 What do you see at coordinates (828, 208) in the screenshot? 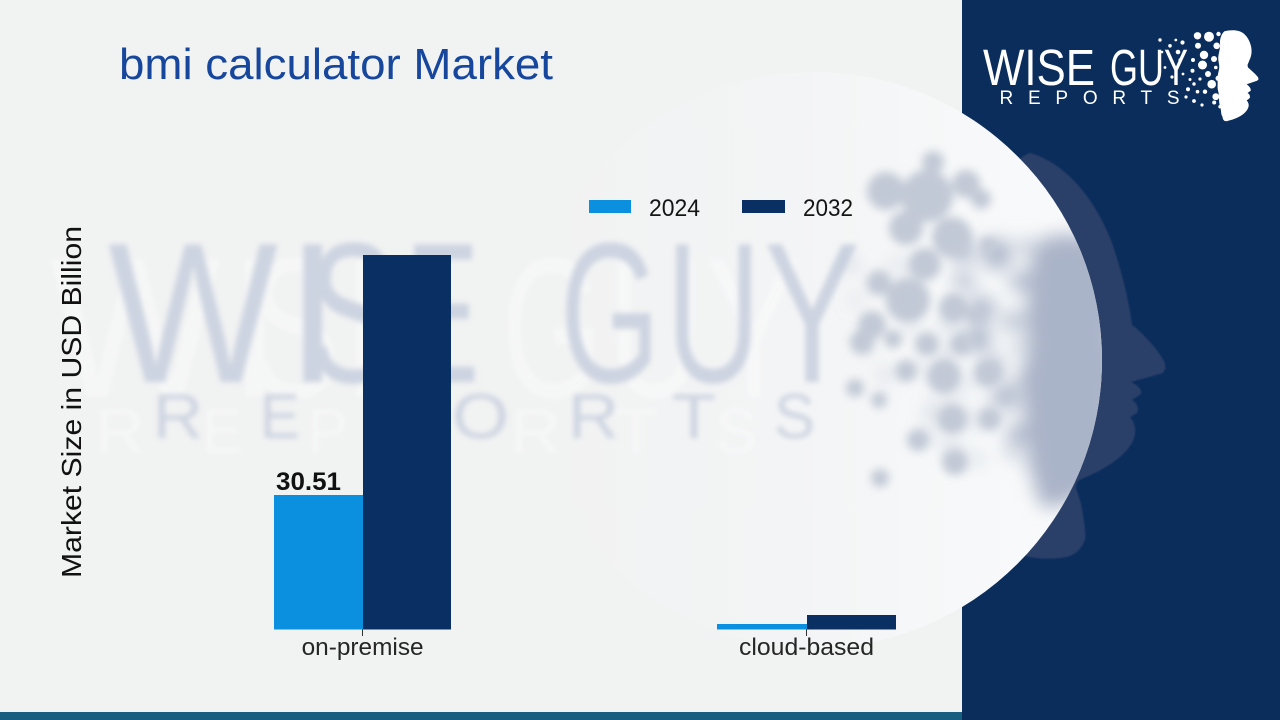
I see `svg-text: 2032` at bounding box center [828, 208].